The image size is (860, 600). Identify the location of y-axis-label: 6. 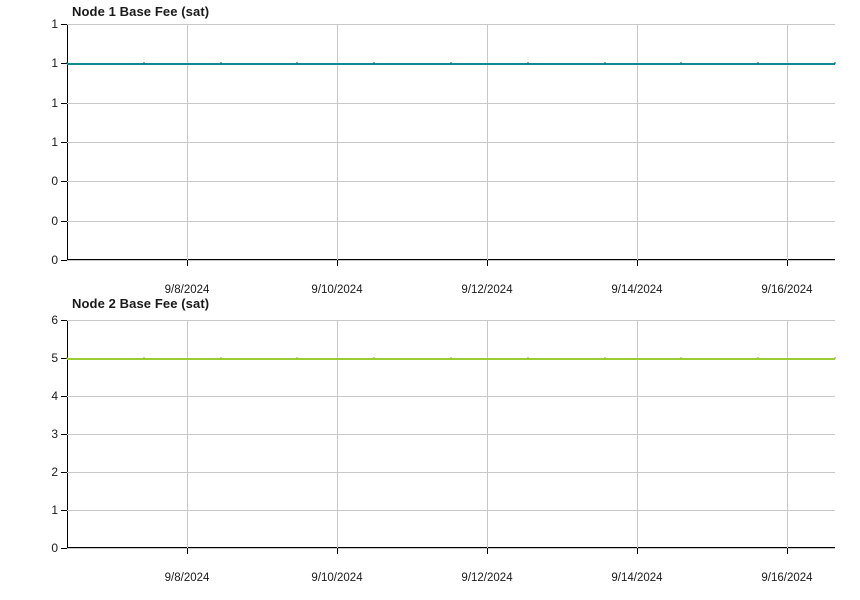
(54, 320).